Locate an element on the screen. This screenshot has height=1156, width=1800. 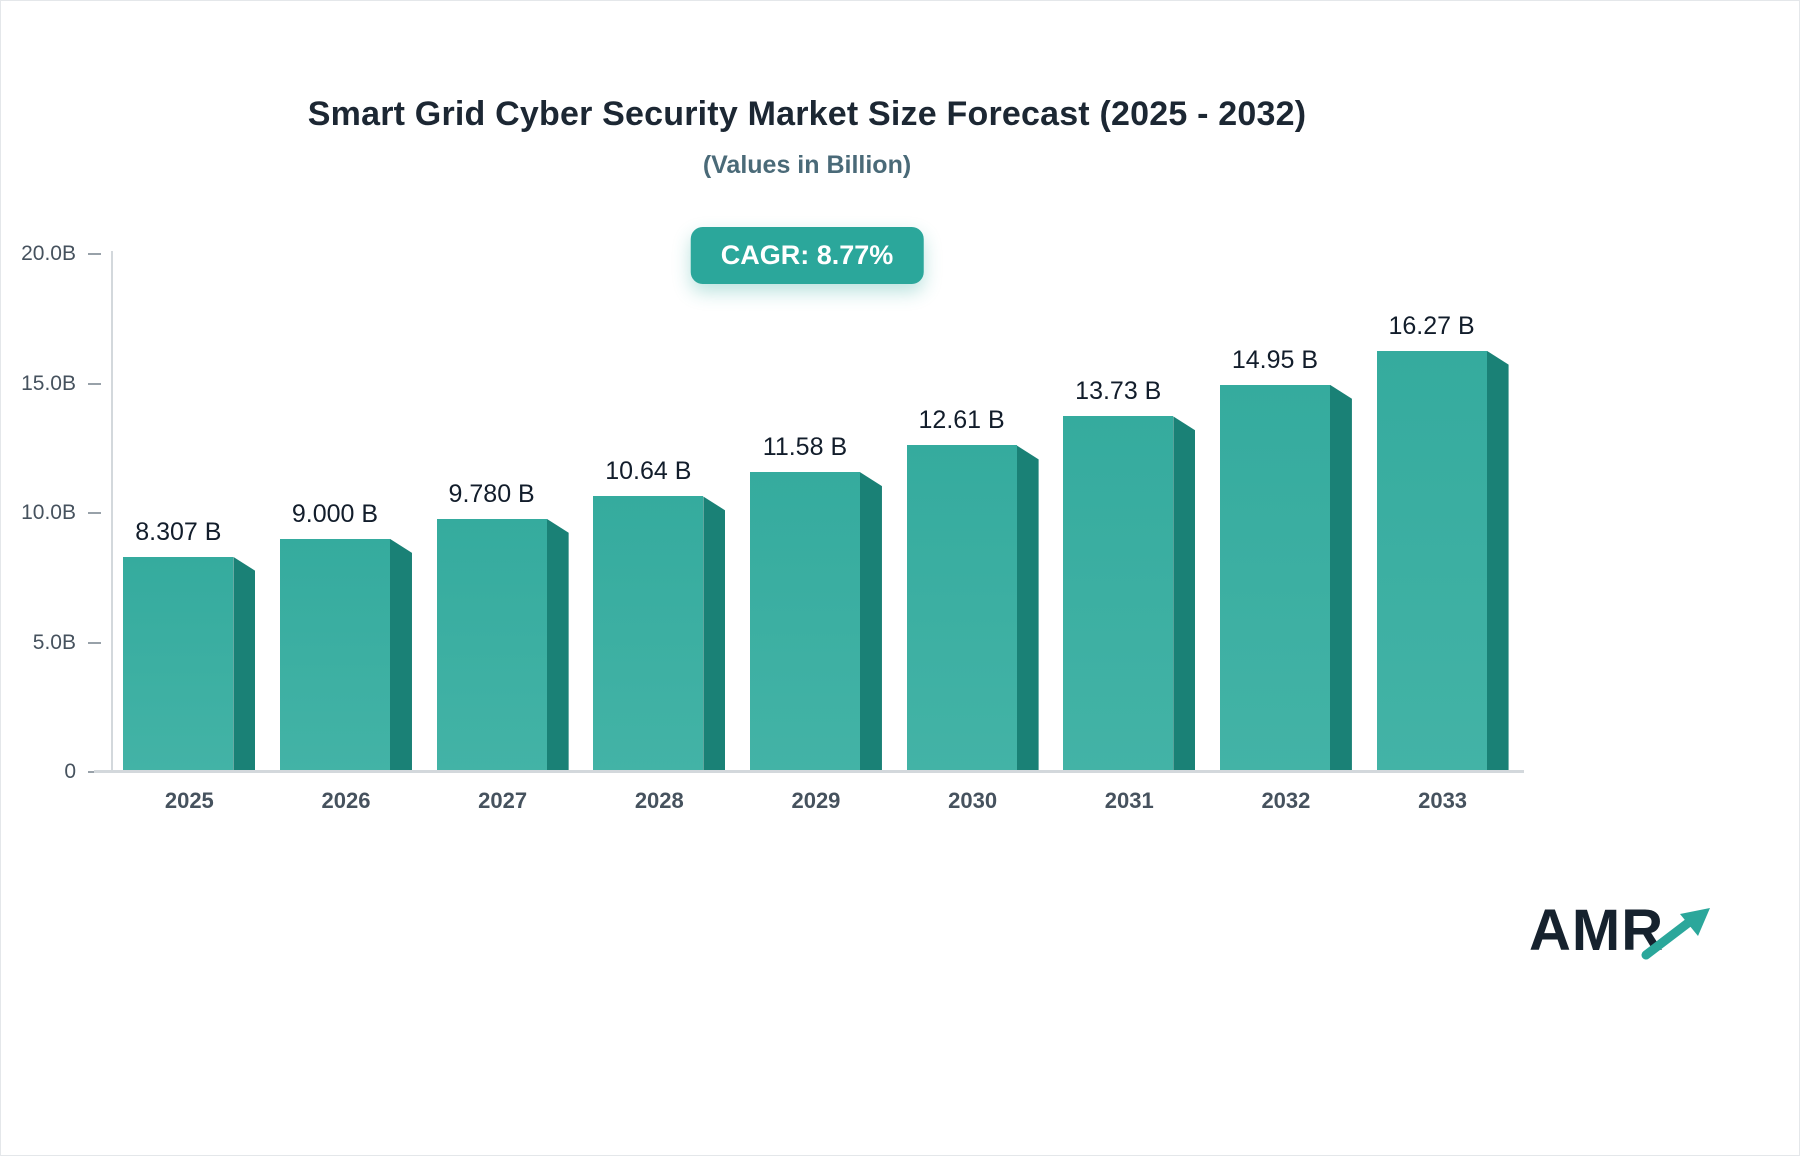
bar-value-label: 16.27 B is located at coordinates (1431, 325).